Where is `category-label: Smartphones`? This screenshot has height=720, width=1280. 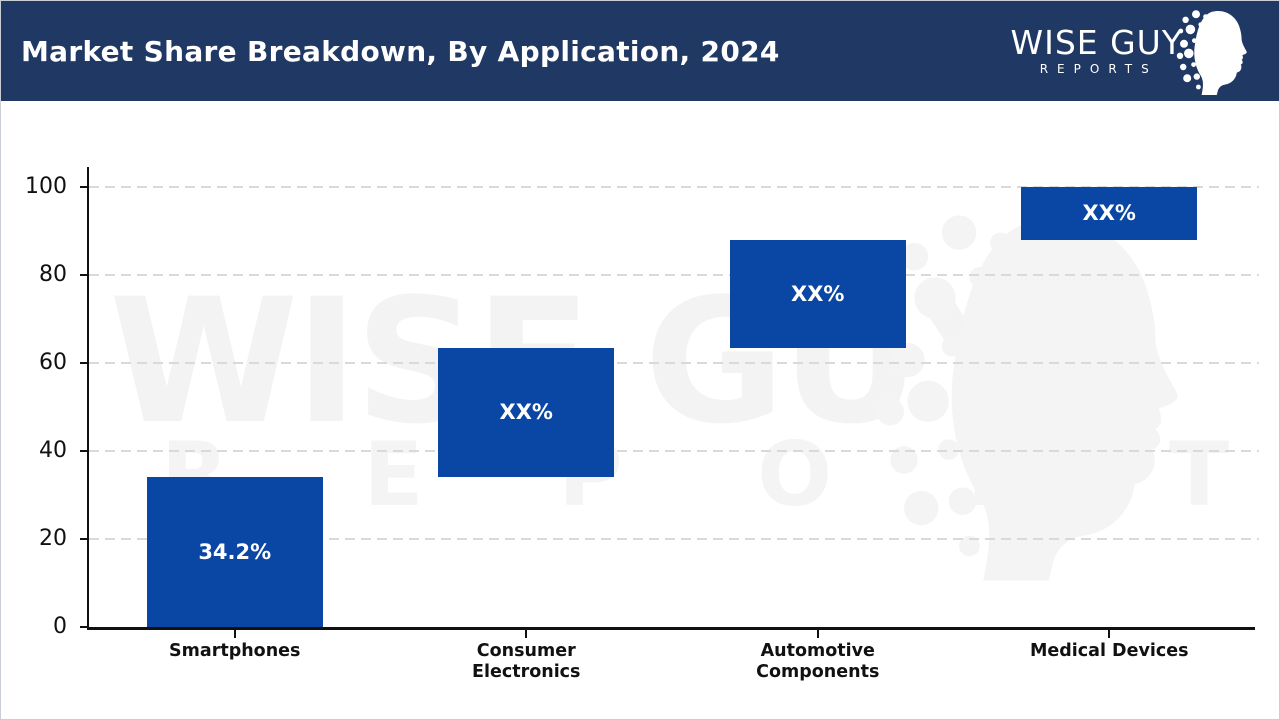
category-label: Smartphones is located at coordinates (235, 651).